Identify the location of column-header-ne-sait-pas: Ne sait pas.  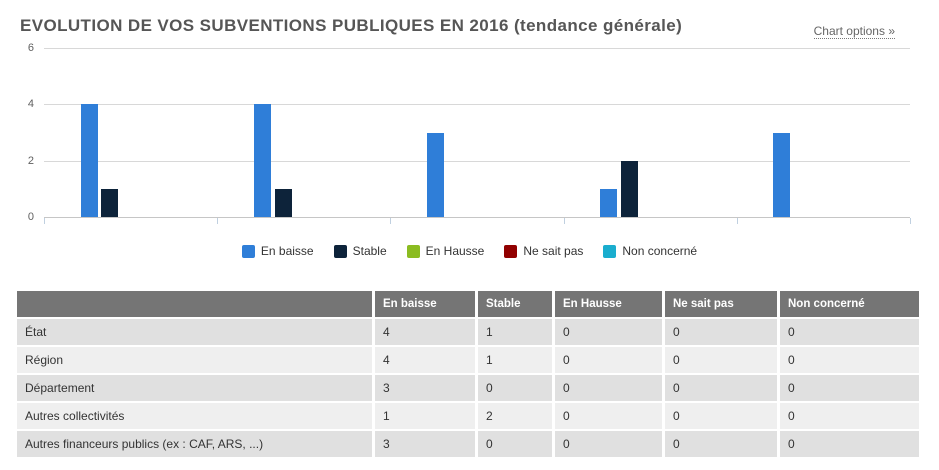
(721, 304).